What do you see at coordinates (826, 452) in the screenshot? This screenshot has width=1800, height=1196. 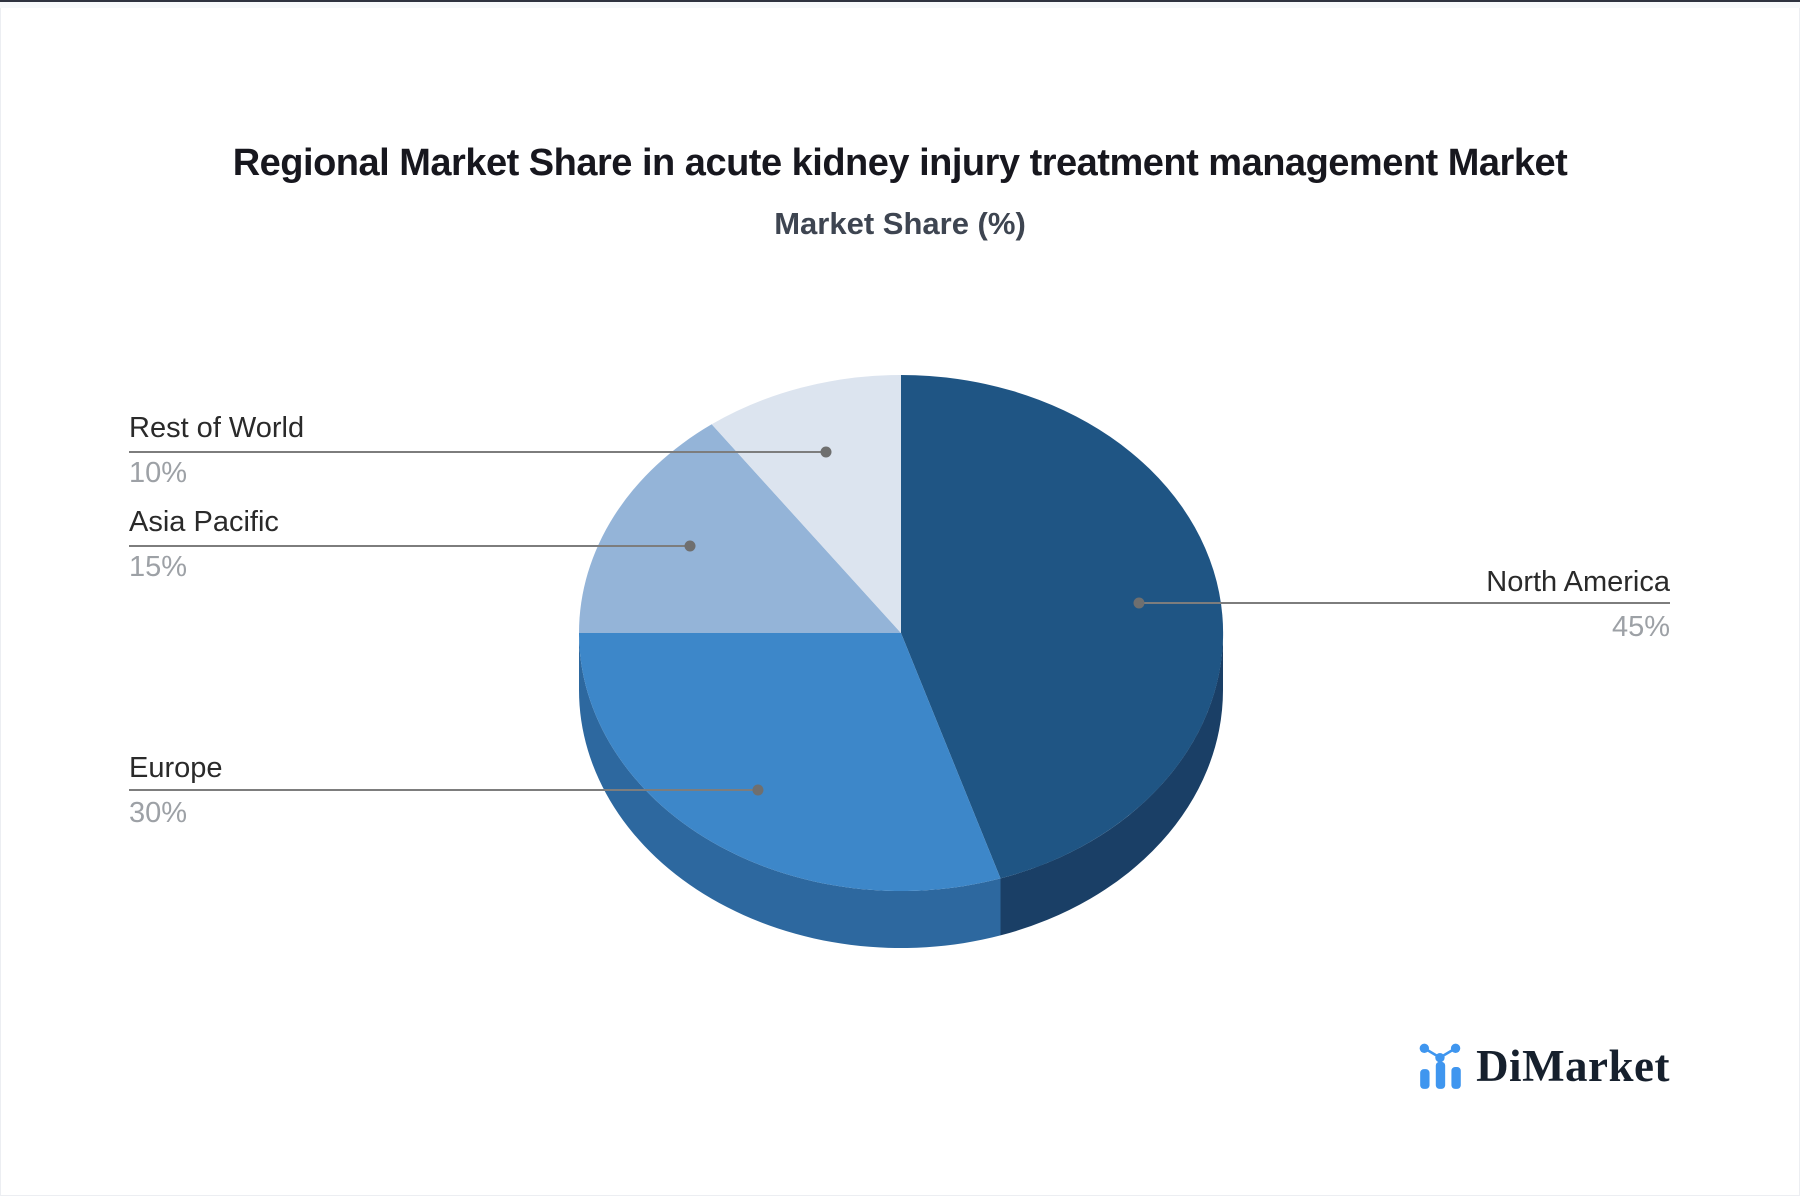 I see `callout-dot-rest-of-world` at bounding box center [826, 452].